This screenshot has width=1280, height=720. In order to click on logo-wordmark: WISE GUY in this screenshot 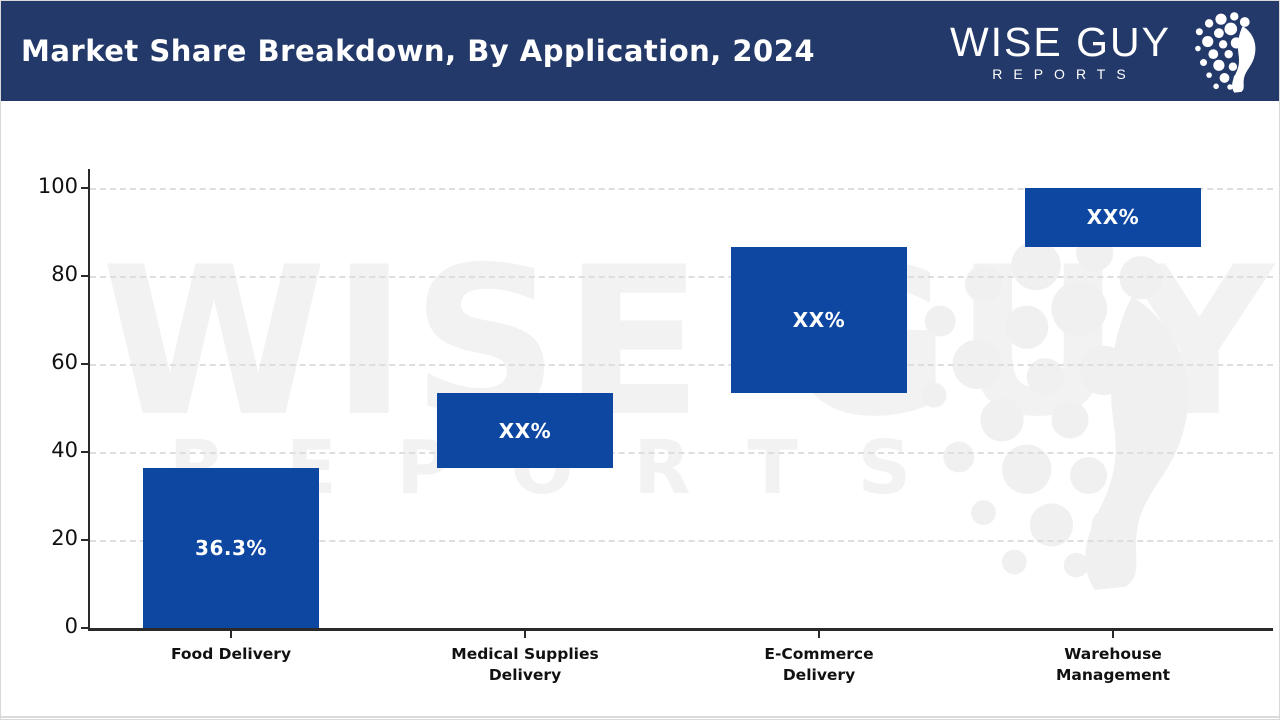, I will do `click(1060, 41)`.